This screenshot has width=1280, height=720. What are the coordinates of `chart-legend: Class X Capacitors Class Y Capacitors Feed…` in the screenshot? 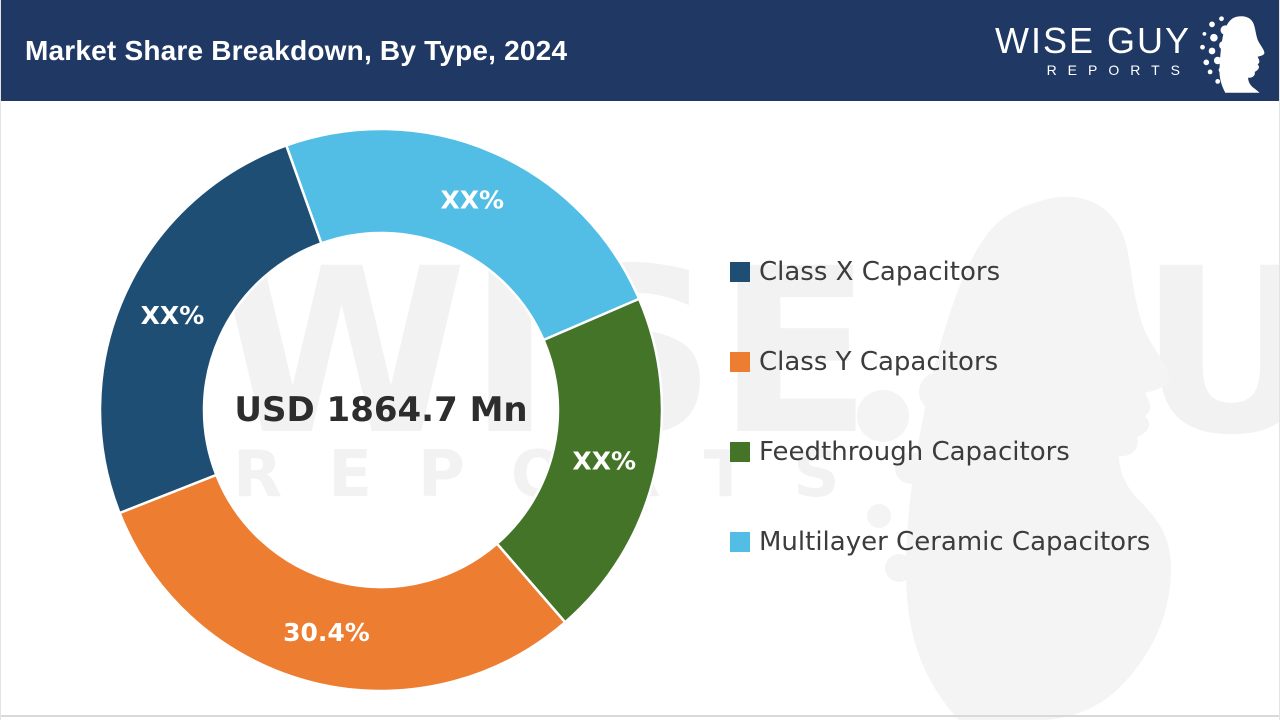 It's located at (940, 407).